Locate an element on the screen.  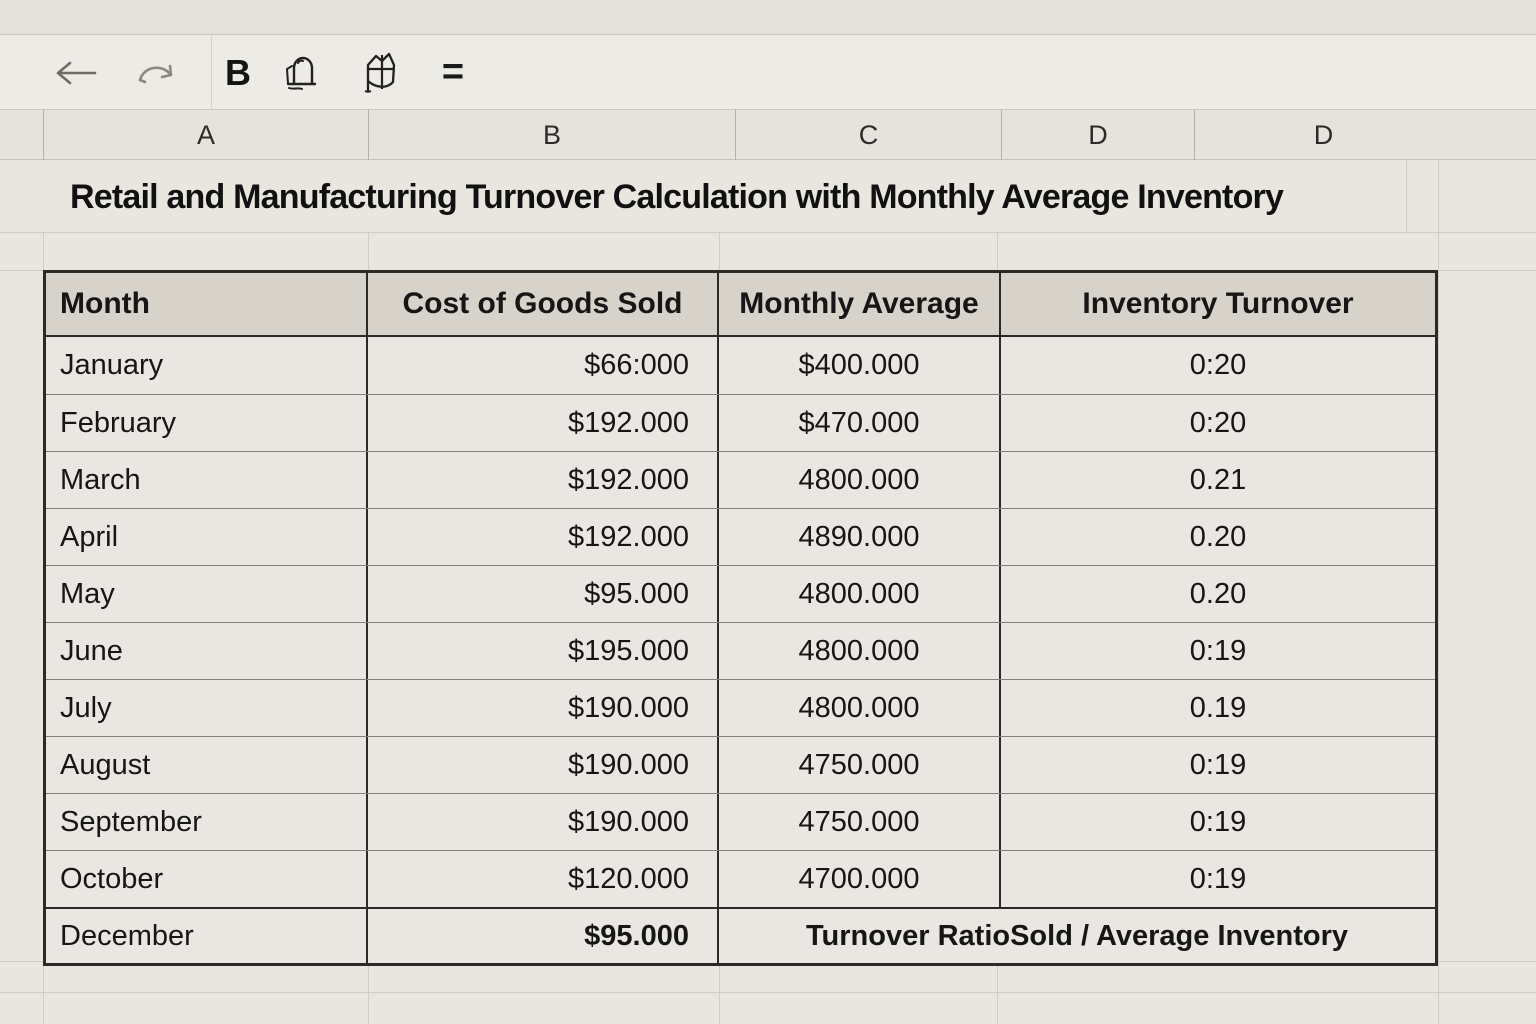
redo-arrow-icon is located at coordinates (155, 73).